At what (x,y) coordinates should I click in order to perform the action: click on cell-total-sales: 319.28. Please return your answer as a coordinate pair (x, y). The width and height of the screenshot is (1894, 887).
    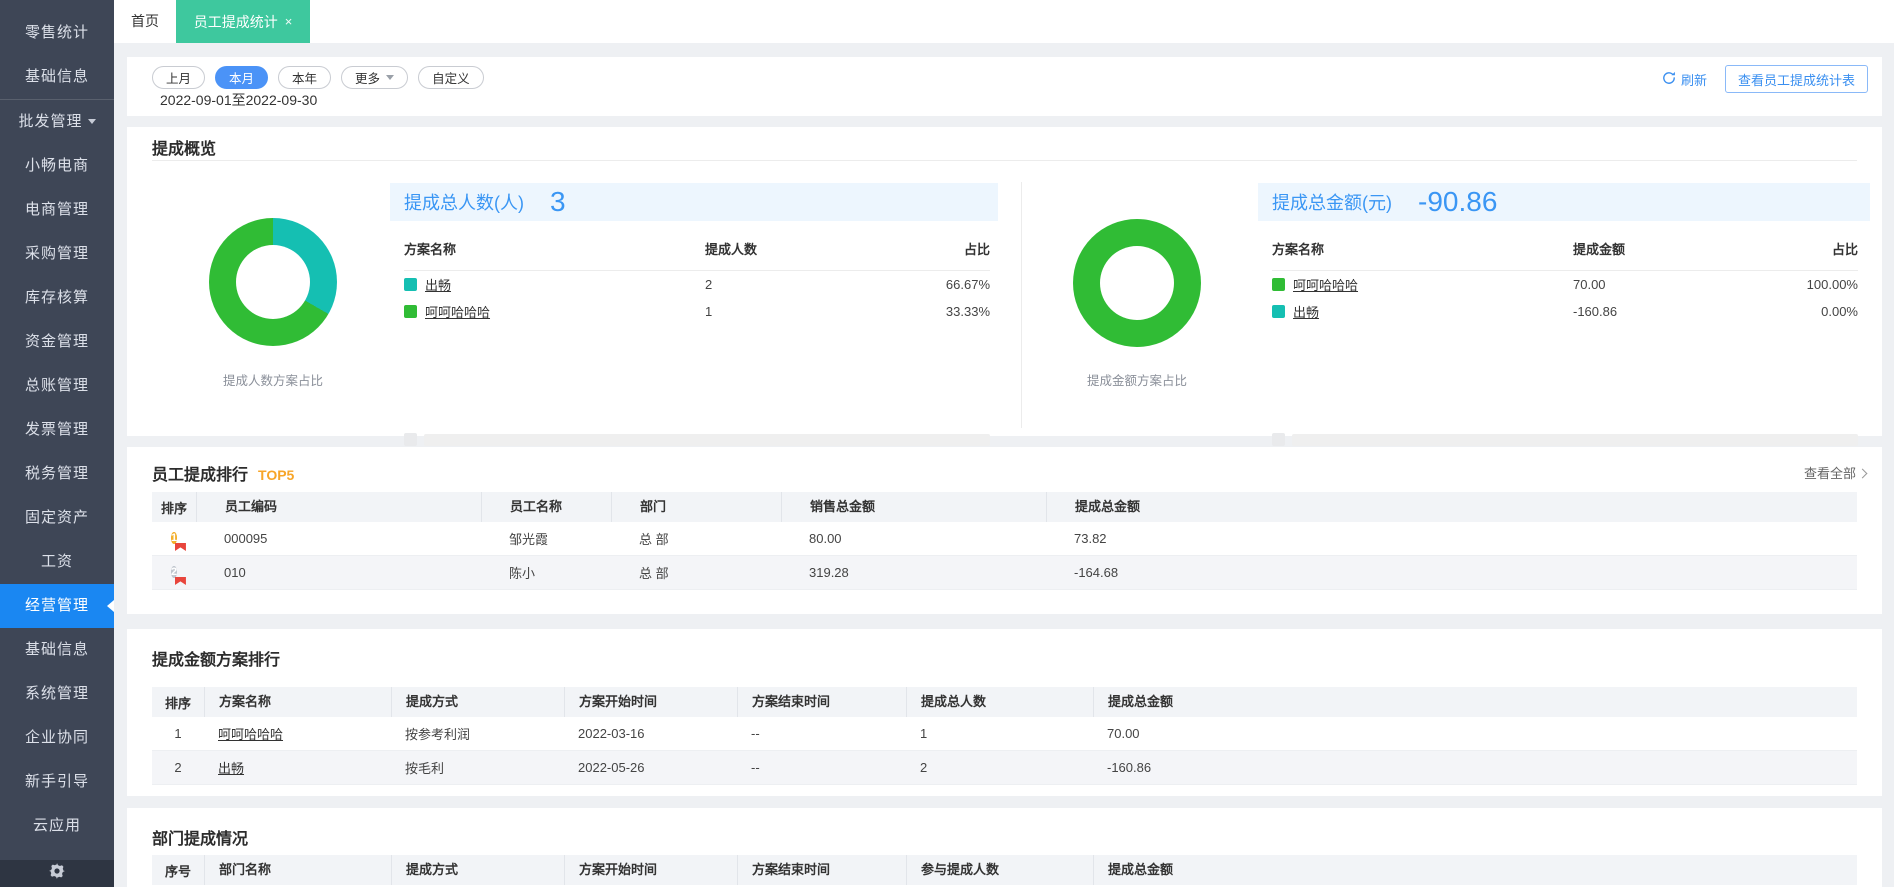
    Looking at the image, I should click on (829, 572).